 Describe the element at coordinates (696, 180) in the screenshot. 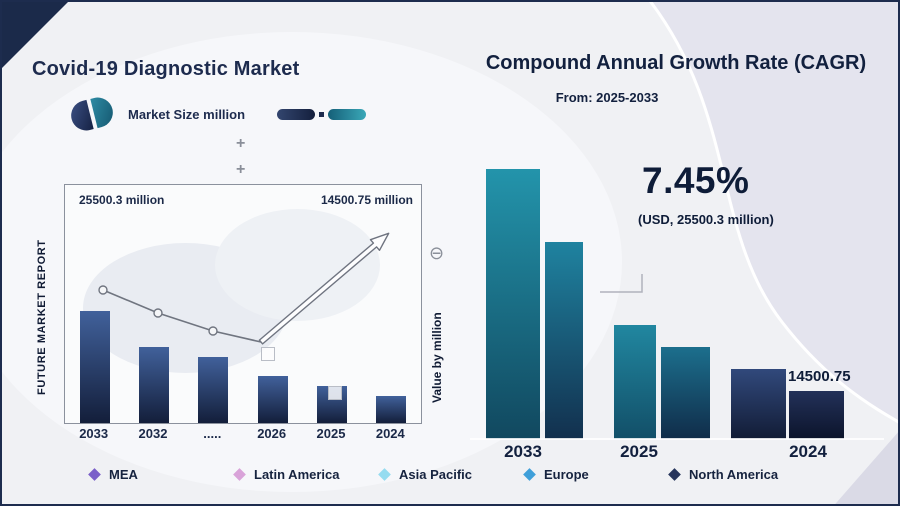

I see `cagr-percentage: 7.45%` at that location.